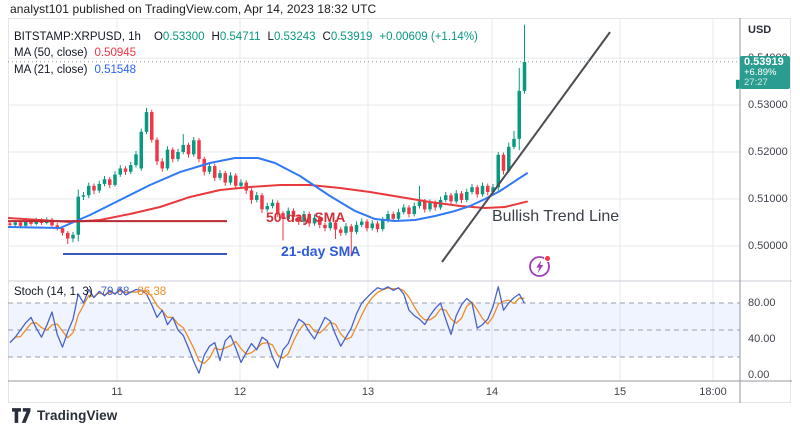 The image size is (800, 435). I want to click on price-axis-label: 0.50000, so click(768, 246).